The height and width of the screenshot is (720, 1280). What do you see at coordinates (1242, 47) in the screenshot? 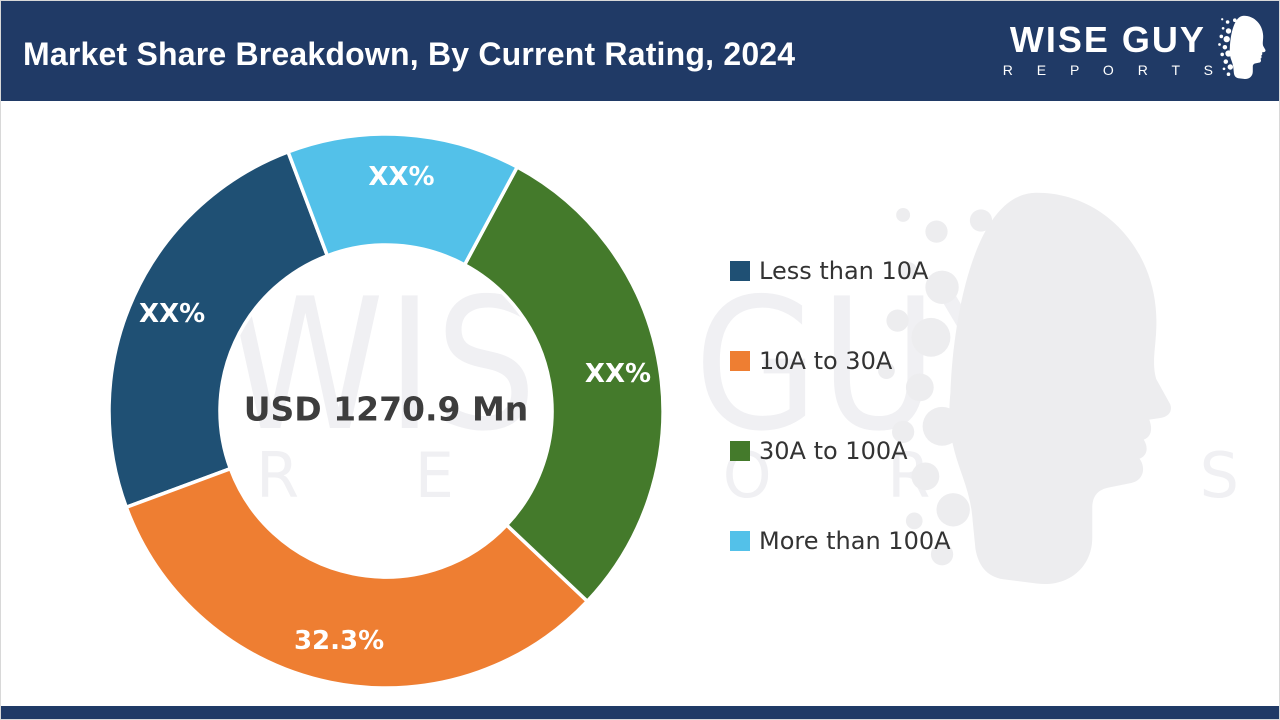
I see `brand-face-icon` at bounding box center [1242, 47].